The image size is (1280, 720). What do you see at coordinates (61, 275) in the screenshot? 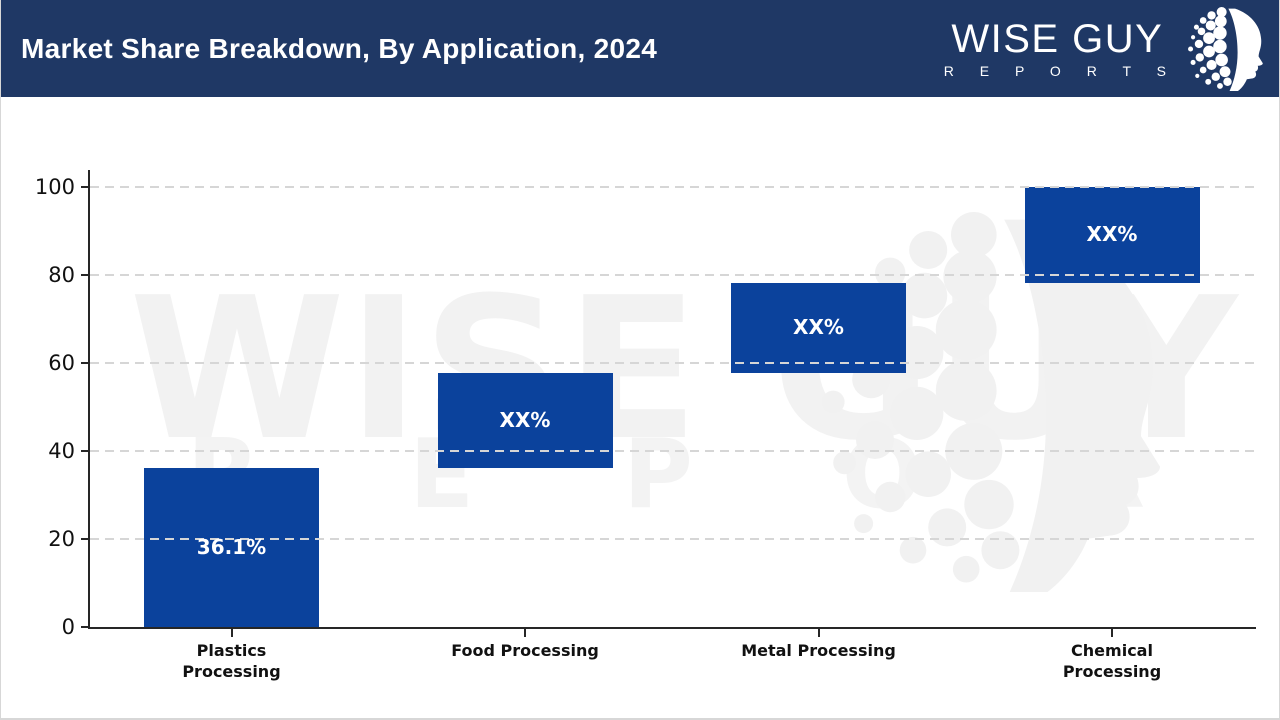
I see `y-tick-label: 80` at bounding box center [61, 275].